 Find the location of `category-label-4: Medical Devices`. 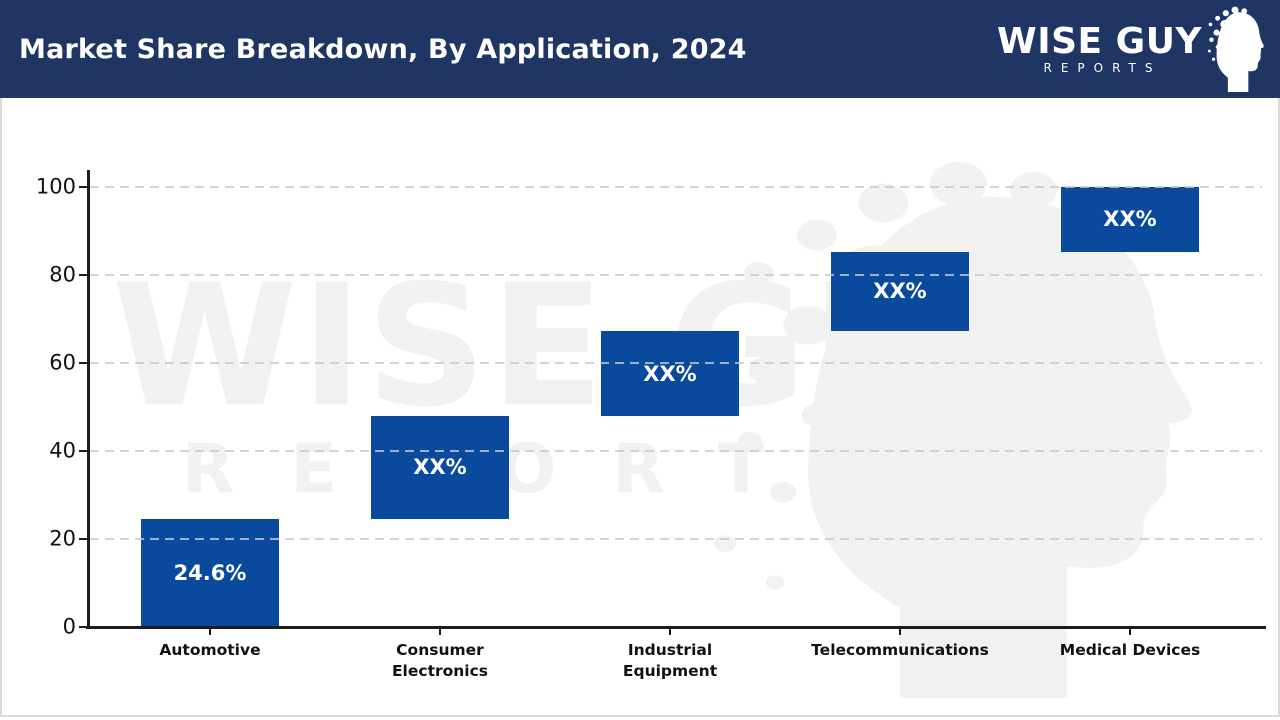

category-label-4: Medical Devices is located at coordinates (1130, 650).